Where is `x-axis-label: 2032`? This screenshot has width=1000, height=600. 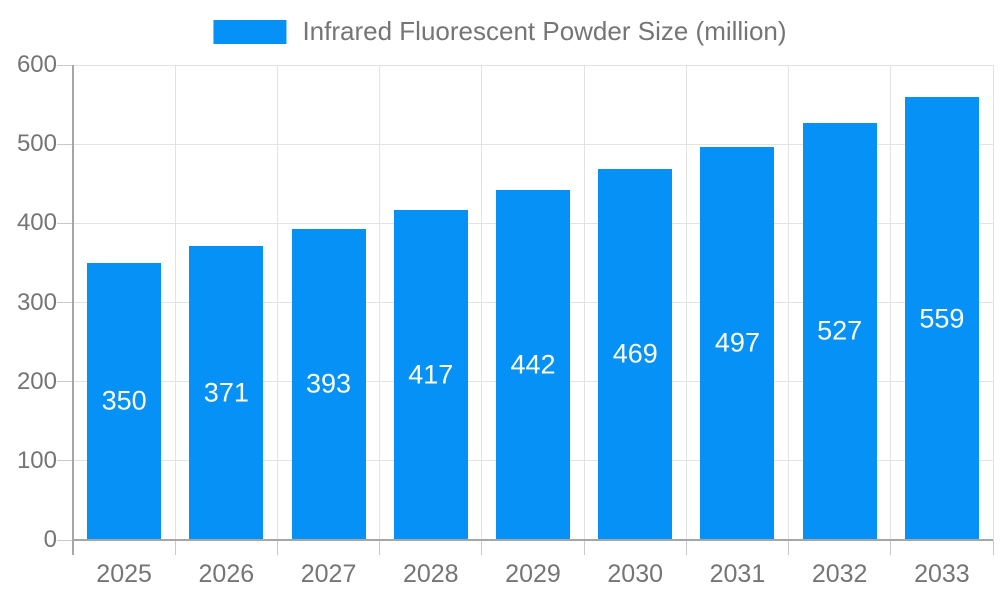
x-axis-label: 2032 is located at coordinates (839, 574).